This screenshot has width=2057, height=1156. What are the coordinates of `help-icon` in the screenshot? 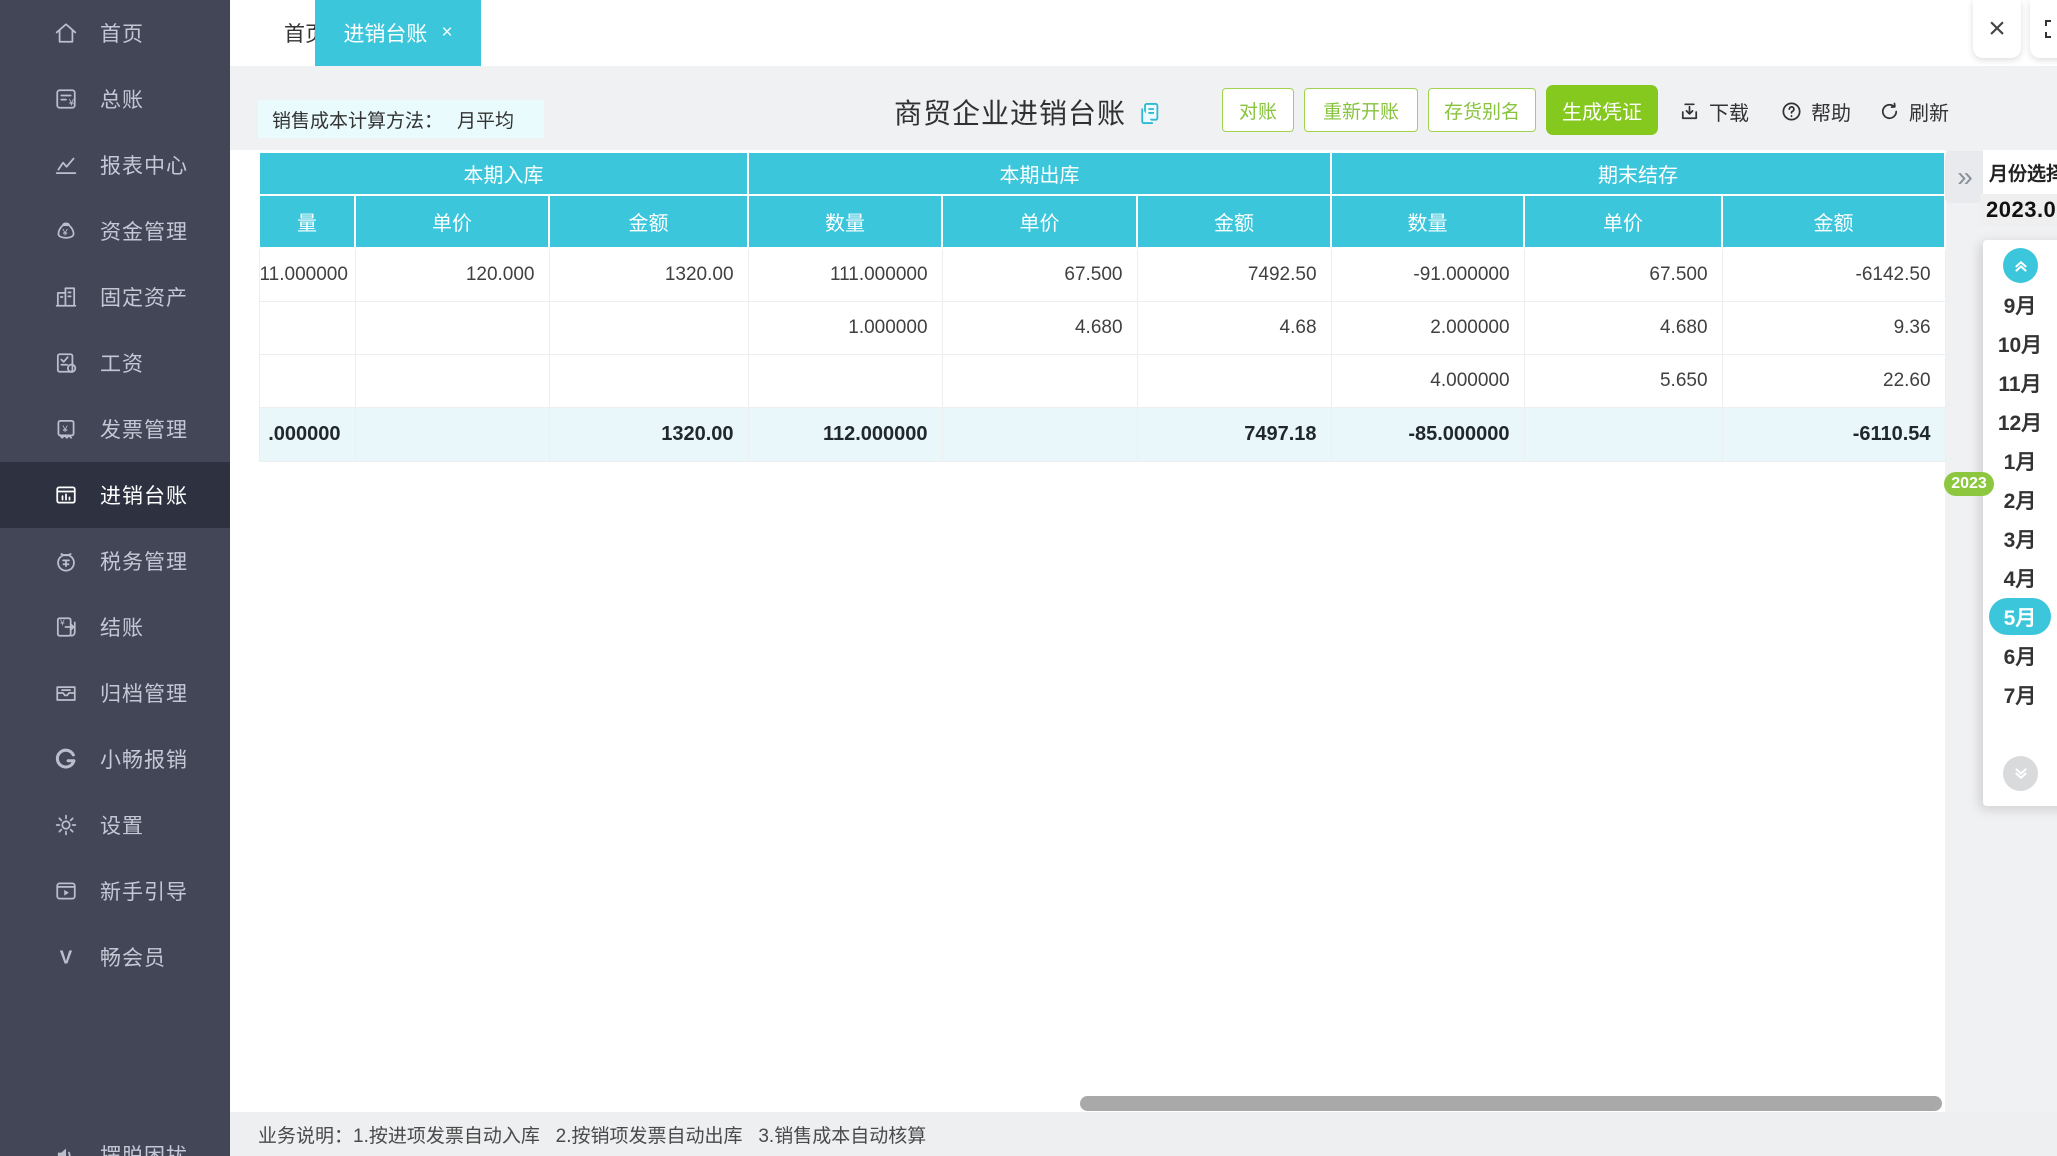 It's located at (1791, 111).